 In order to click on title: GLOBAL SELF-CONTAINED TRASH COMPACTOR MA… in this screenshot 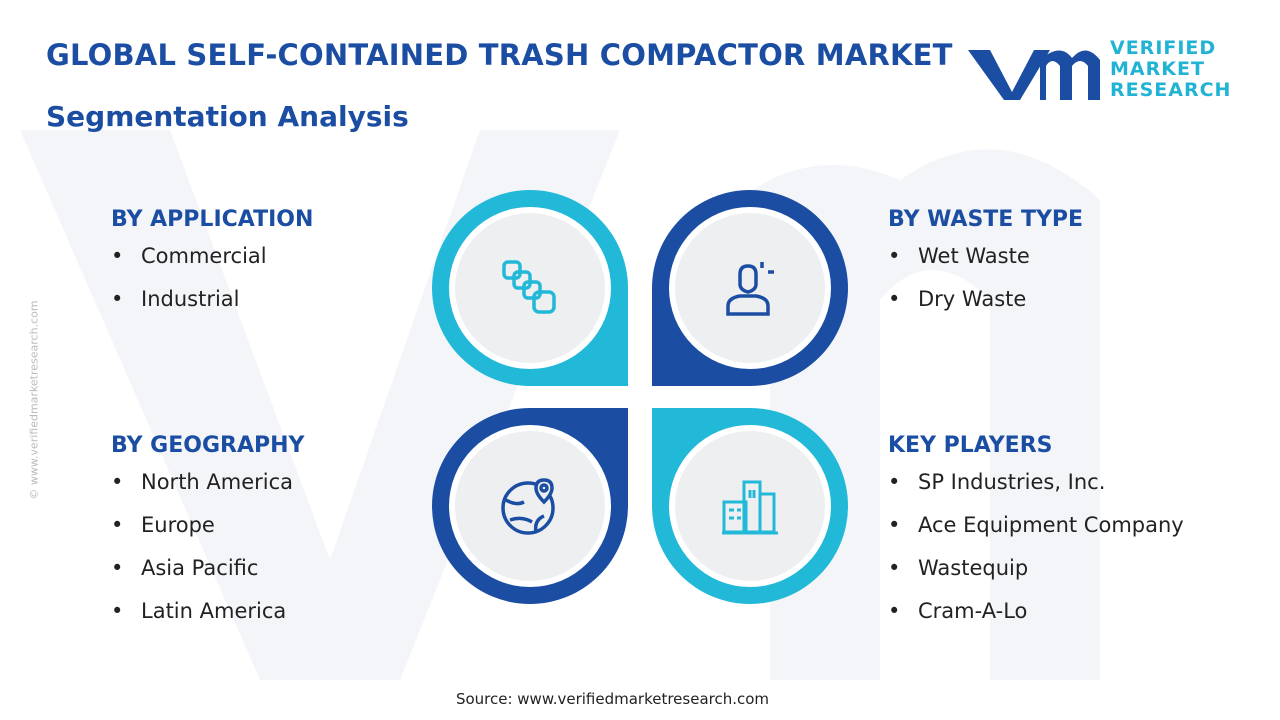, I will do `click(499, 55)`.